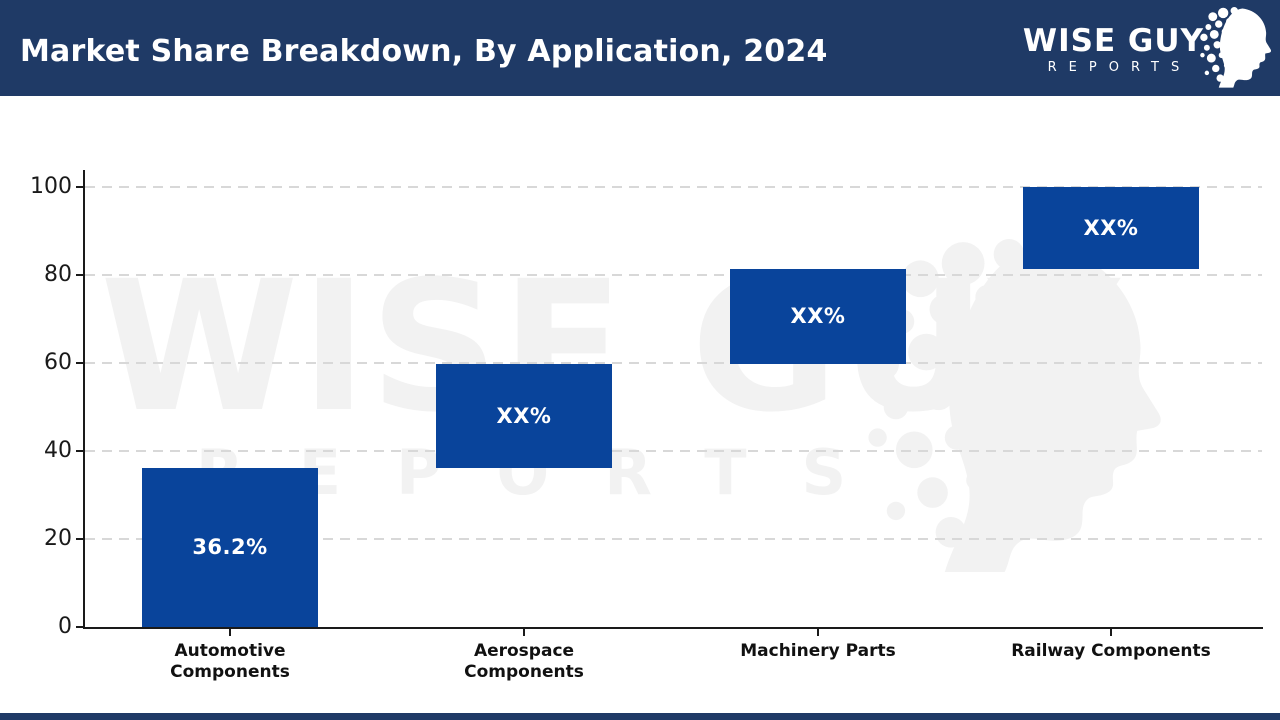 The width and height of the screenshot is (1280, 720). I want to click on category-label-0: Automotive Components, so click(230, 662).